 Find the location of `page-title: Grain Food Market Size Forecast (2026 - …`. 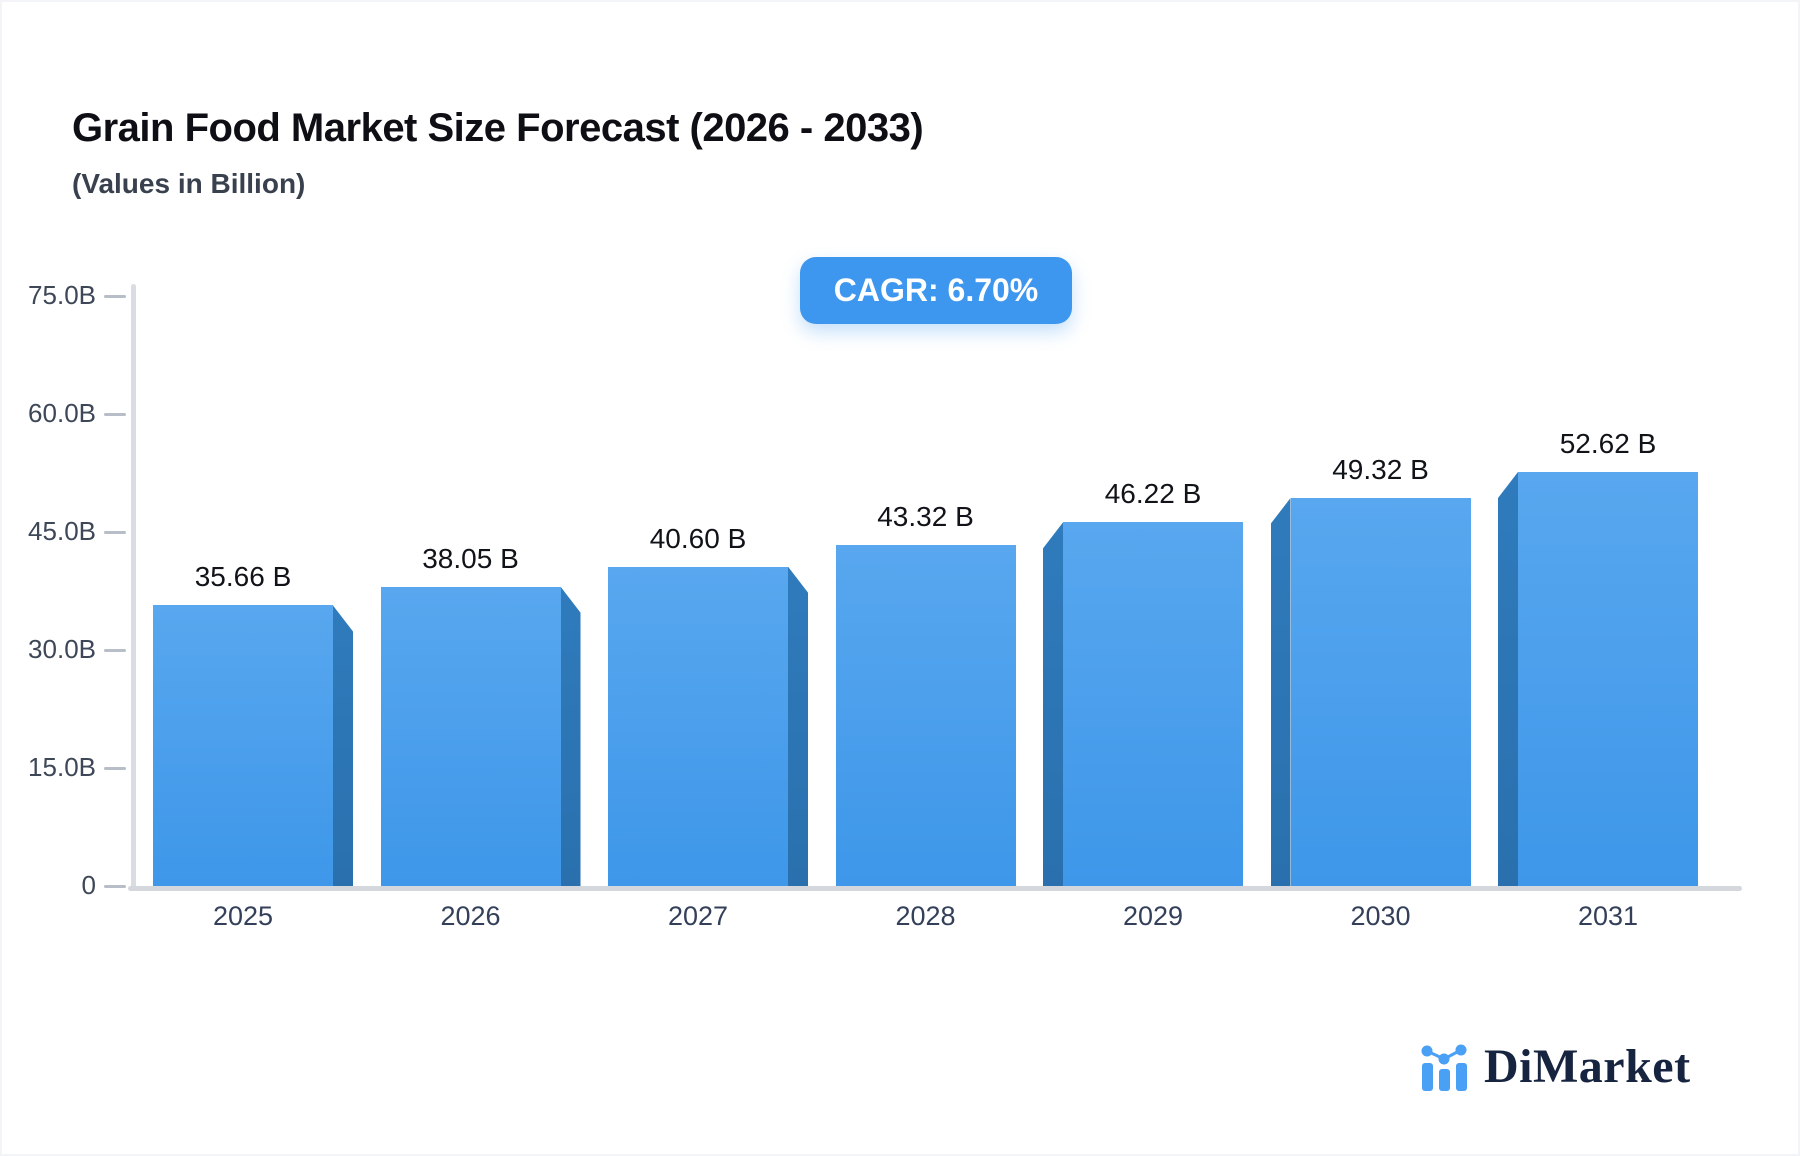

page-title: Grain Food Market Size Forecast (2026 - … is located at coordinates (498, 128).